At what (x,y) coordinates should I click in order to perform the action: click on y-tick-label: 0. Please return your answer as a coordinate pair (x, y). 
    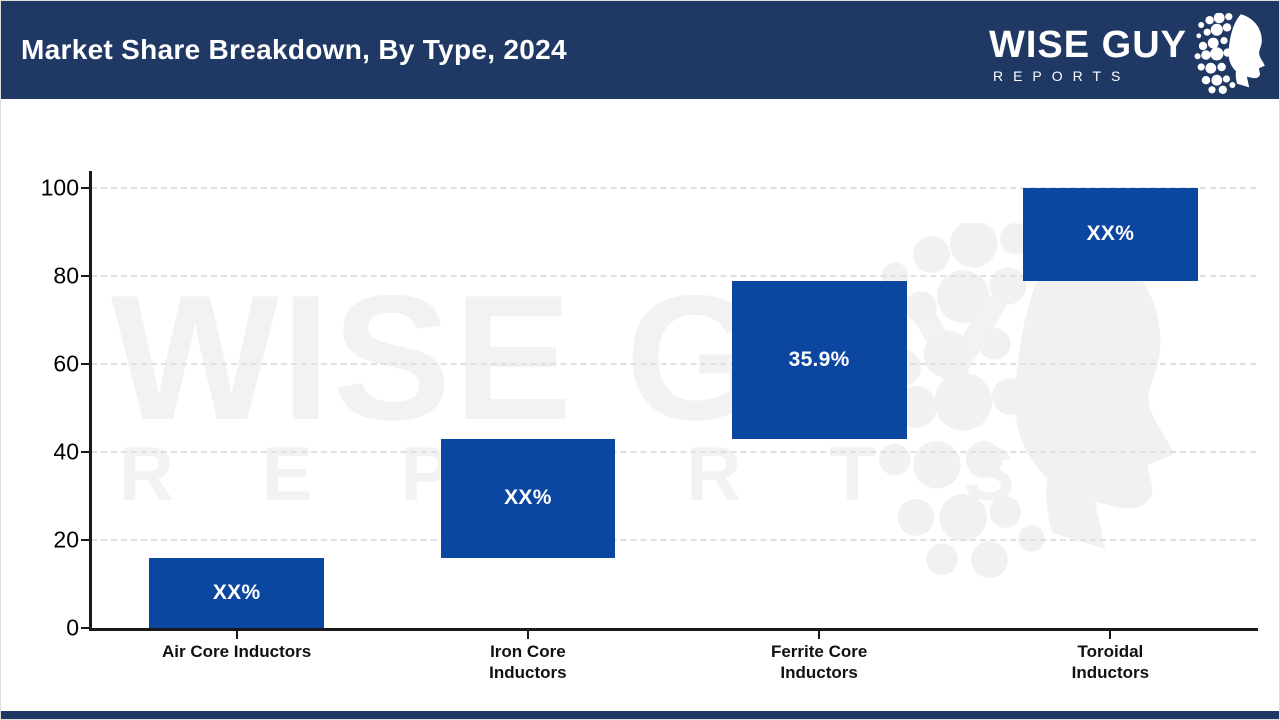
    Looking at the image, I should click on (72, 627).